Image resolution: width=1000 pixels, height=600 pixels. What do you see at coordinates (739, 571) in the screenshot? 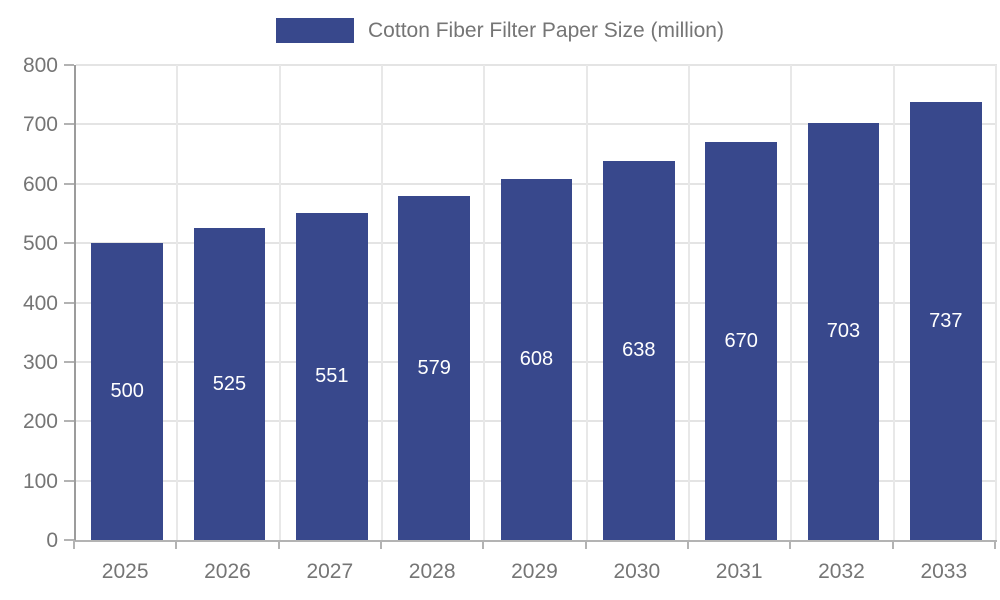
I see `x-tick-label: 2031` at bounding box center [739, 571].